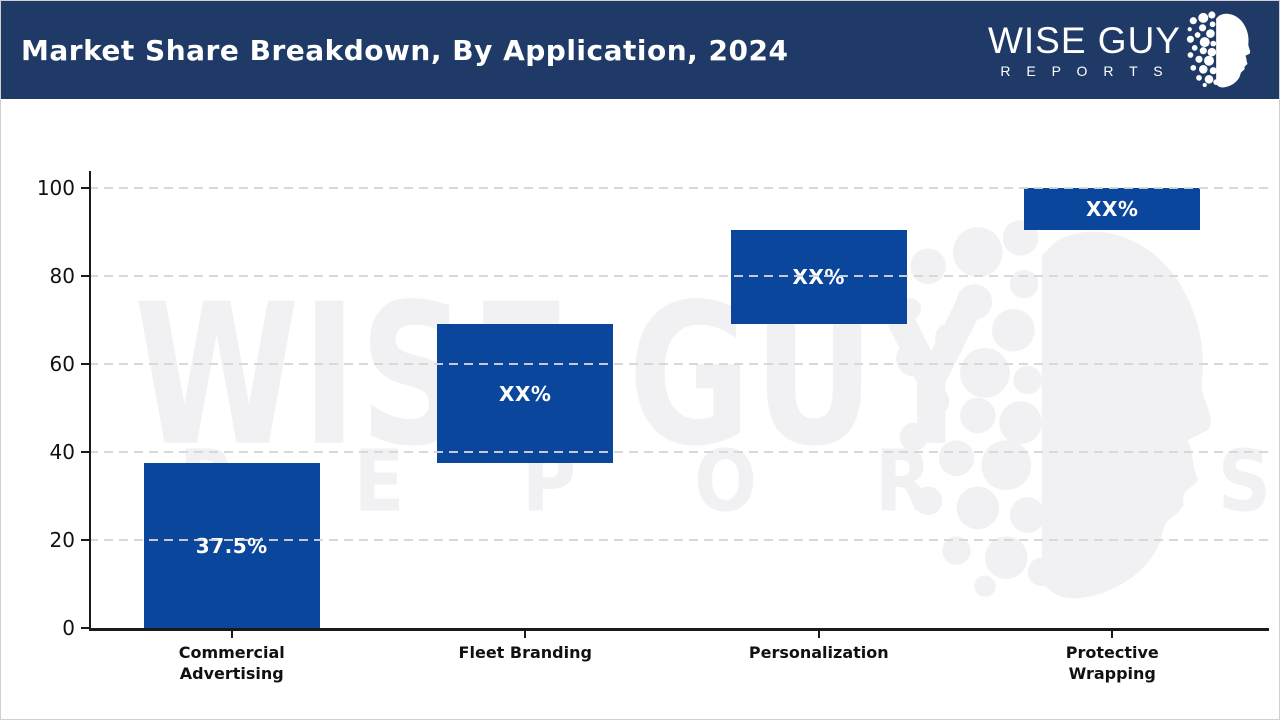  I want to click on wiseguy-logo: WISE GUY R E P O R T S, so click(1121, 50).